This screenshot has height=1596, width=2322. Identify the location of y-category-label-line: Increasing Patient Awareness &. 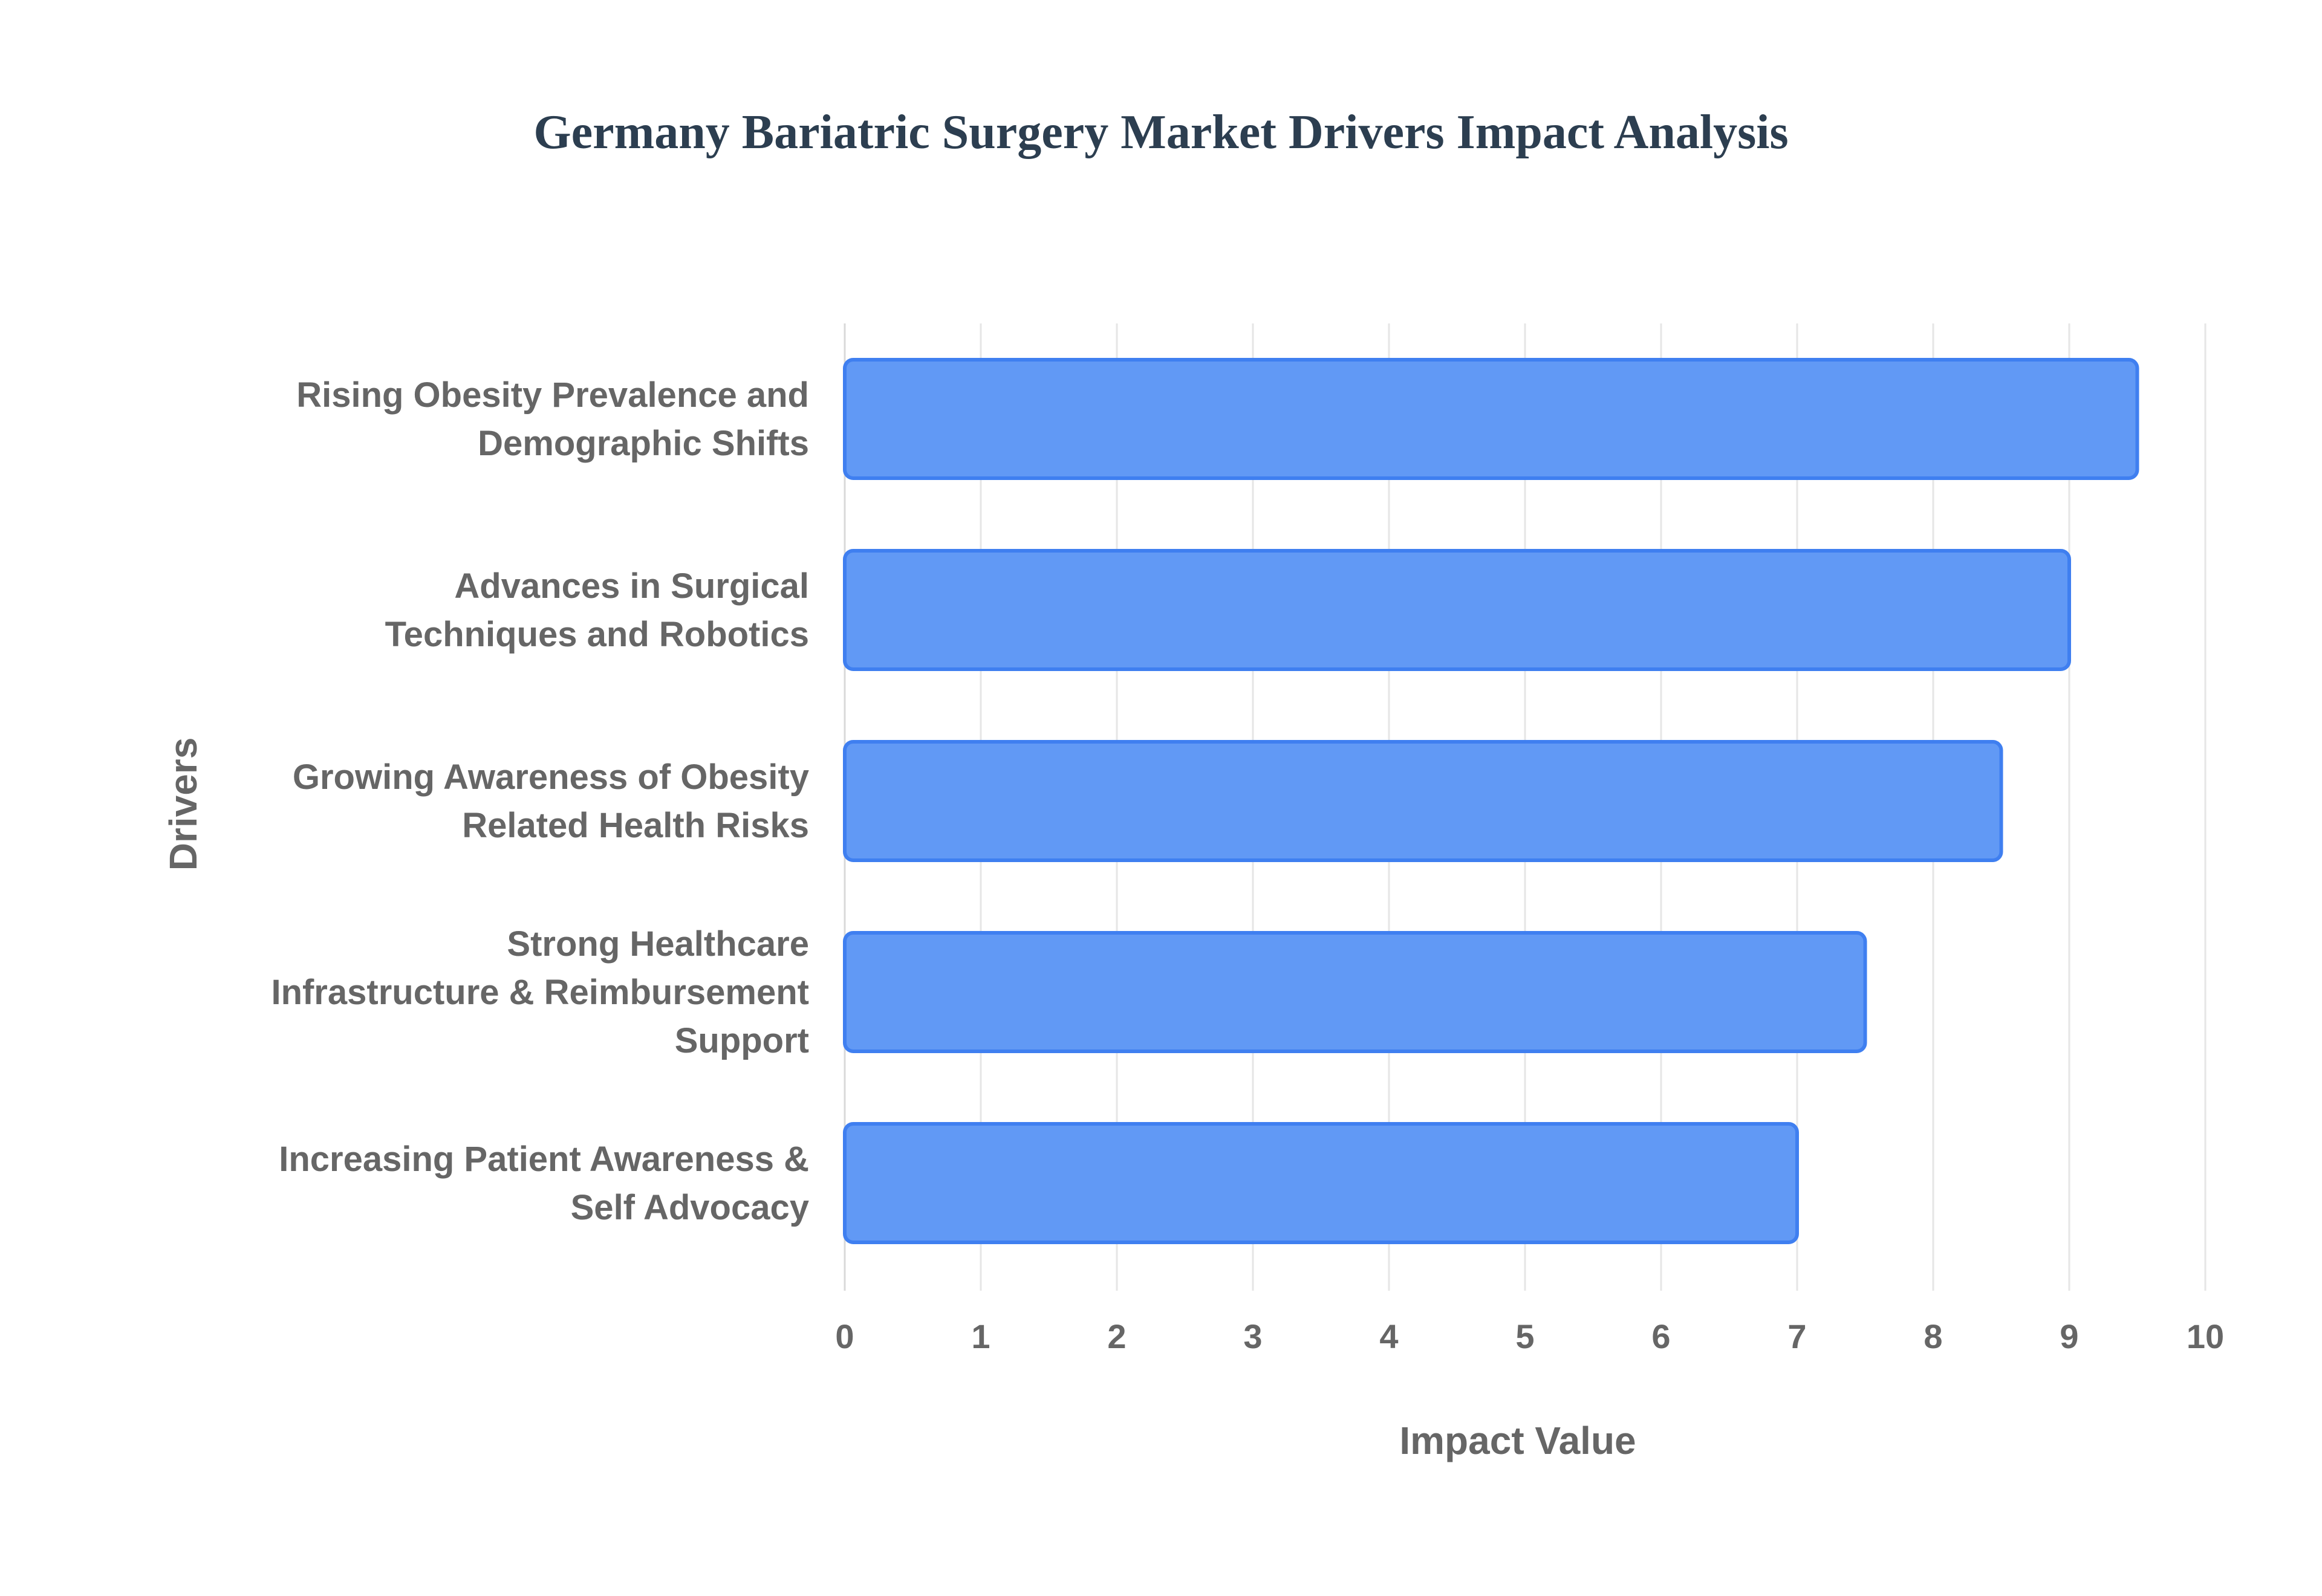
(544, 1159).